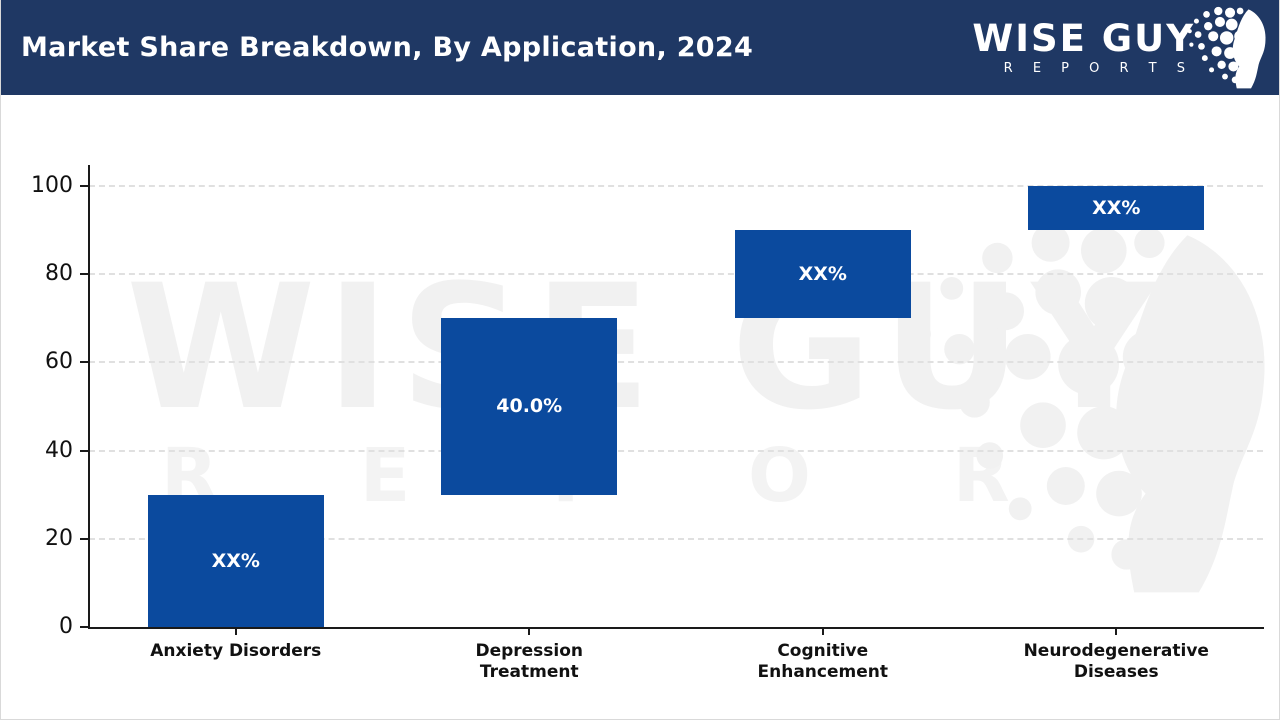  What do you see at coordinates (1088, 408) in the screenshot?
I see `watermark-head-icon` at bounding box center [1088, 408].